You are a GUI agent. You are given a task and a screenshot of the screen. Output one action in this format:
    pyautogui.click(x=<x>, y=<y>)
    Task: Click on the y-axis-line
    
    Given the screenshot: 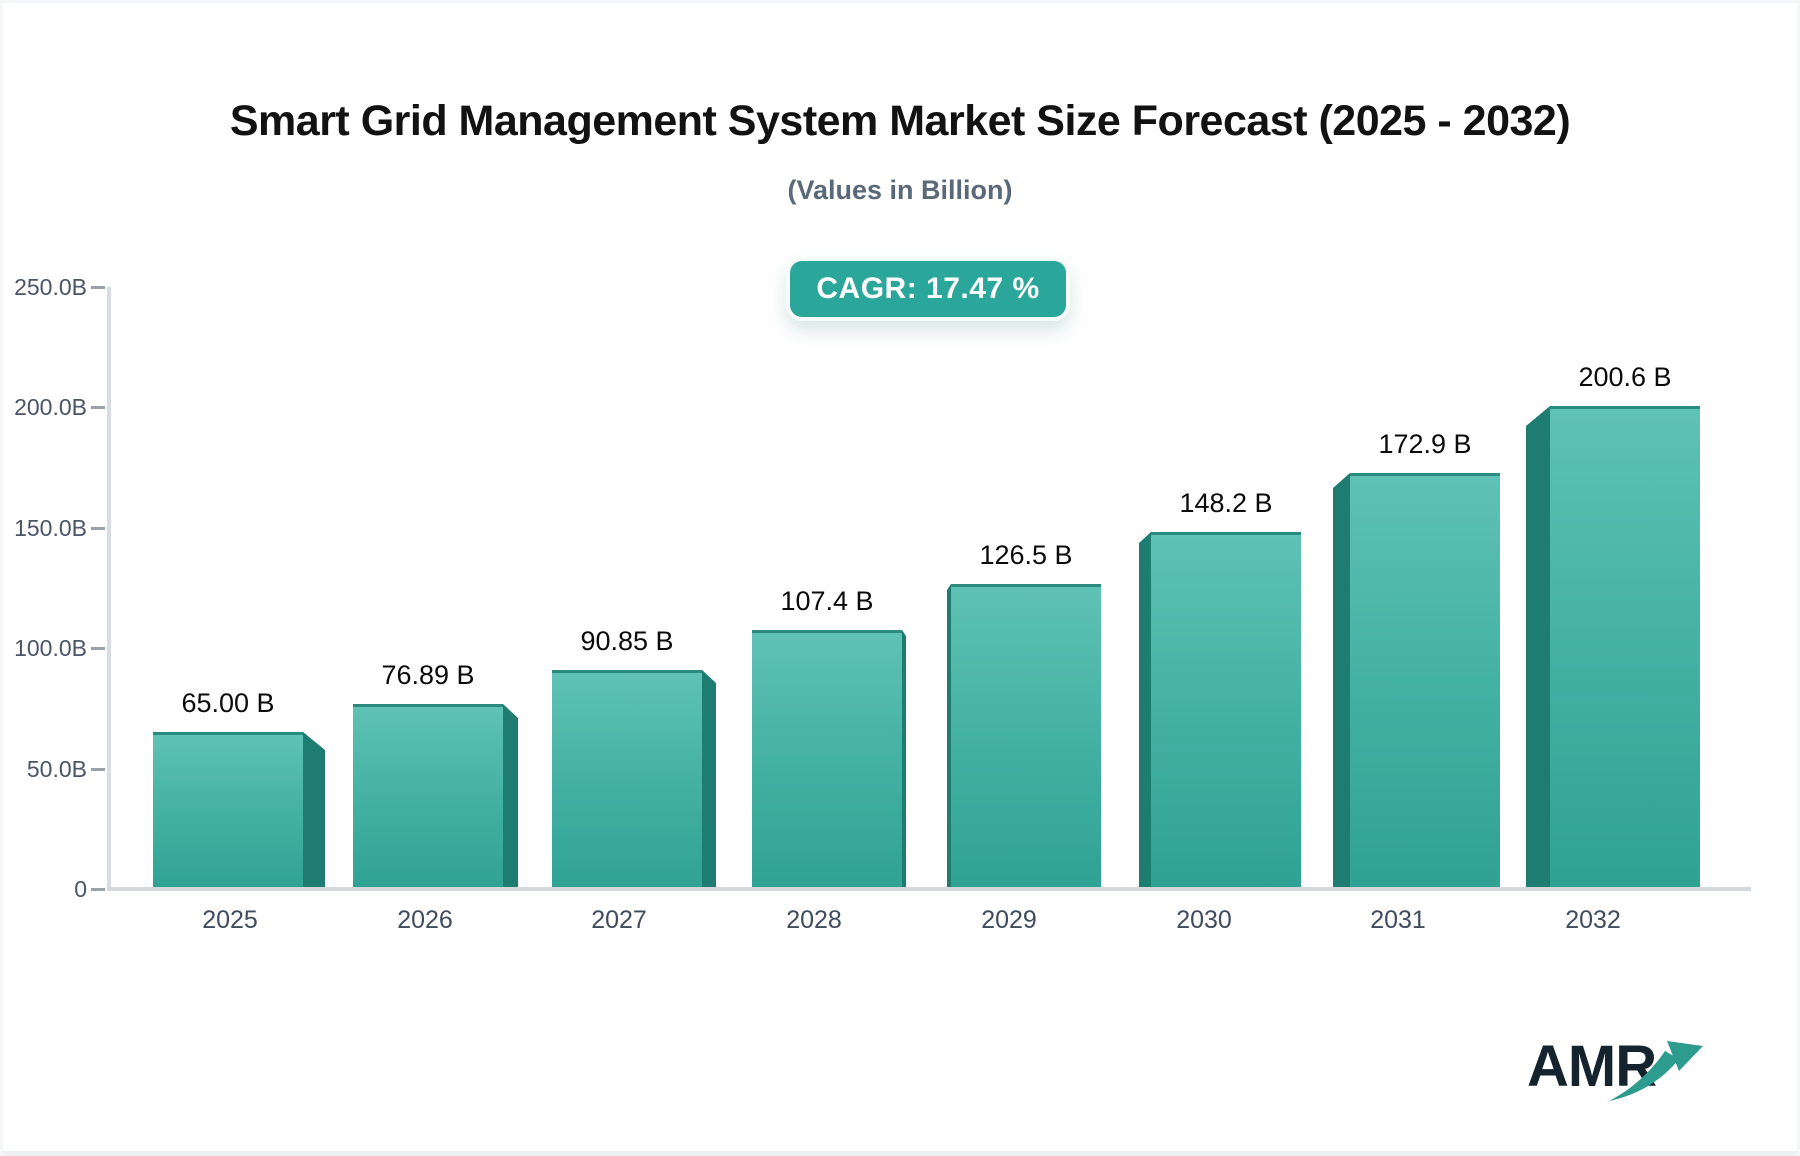 What is the action you would take?
    pyautogui.click(x=109, y=589)
    